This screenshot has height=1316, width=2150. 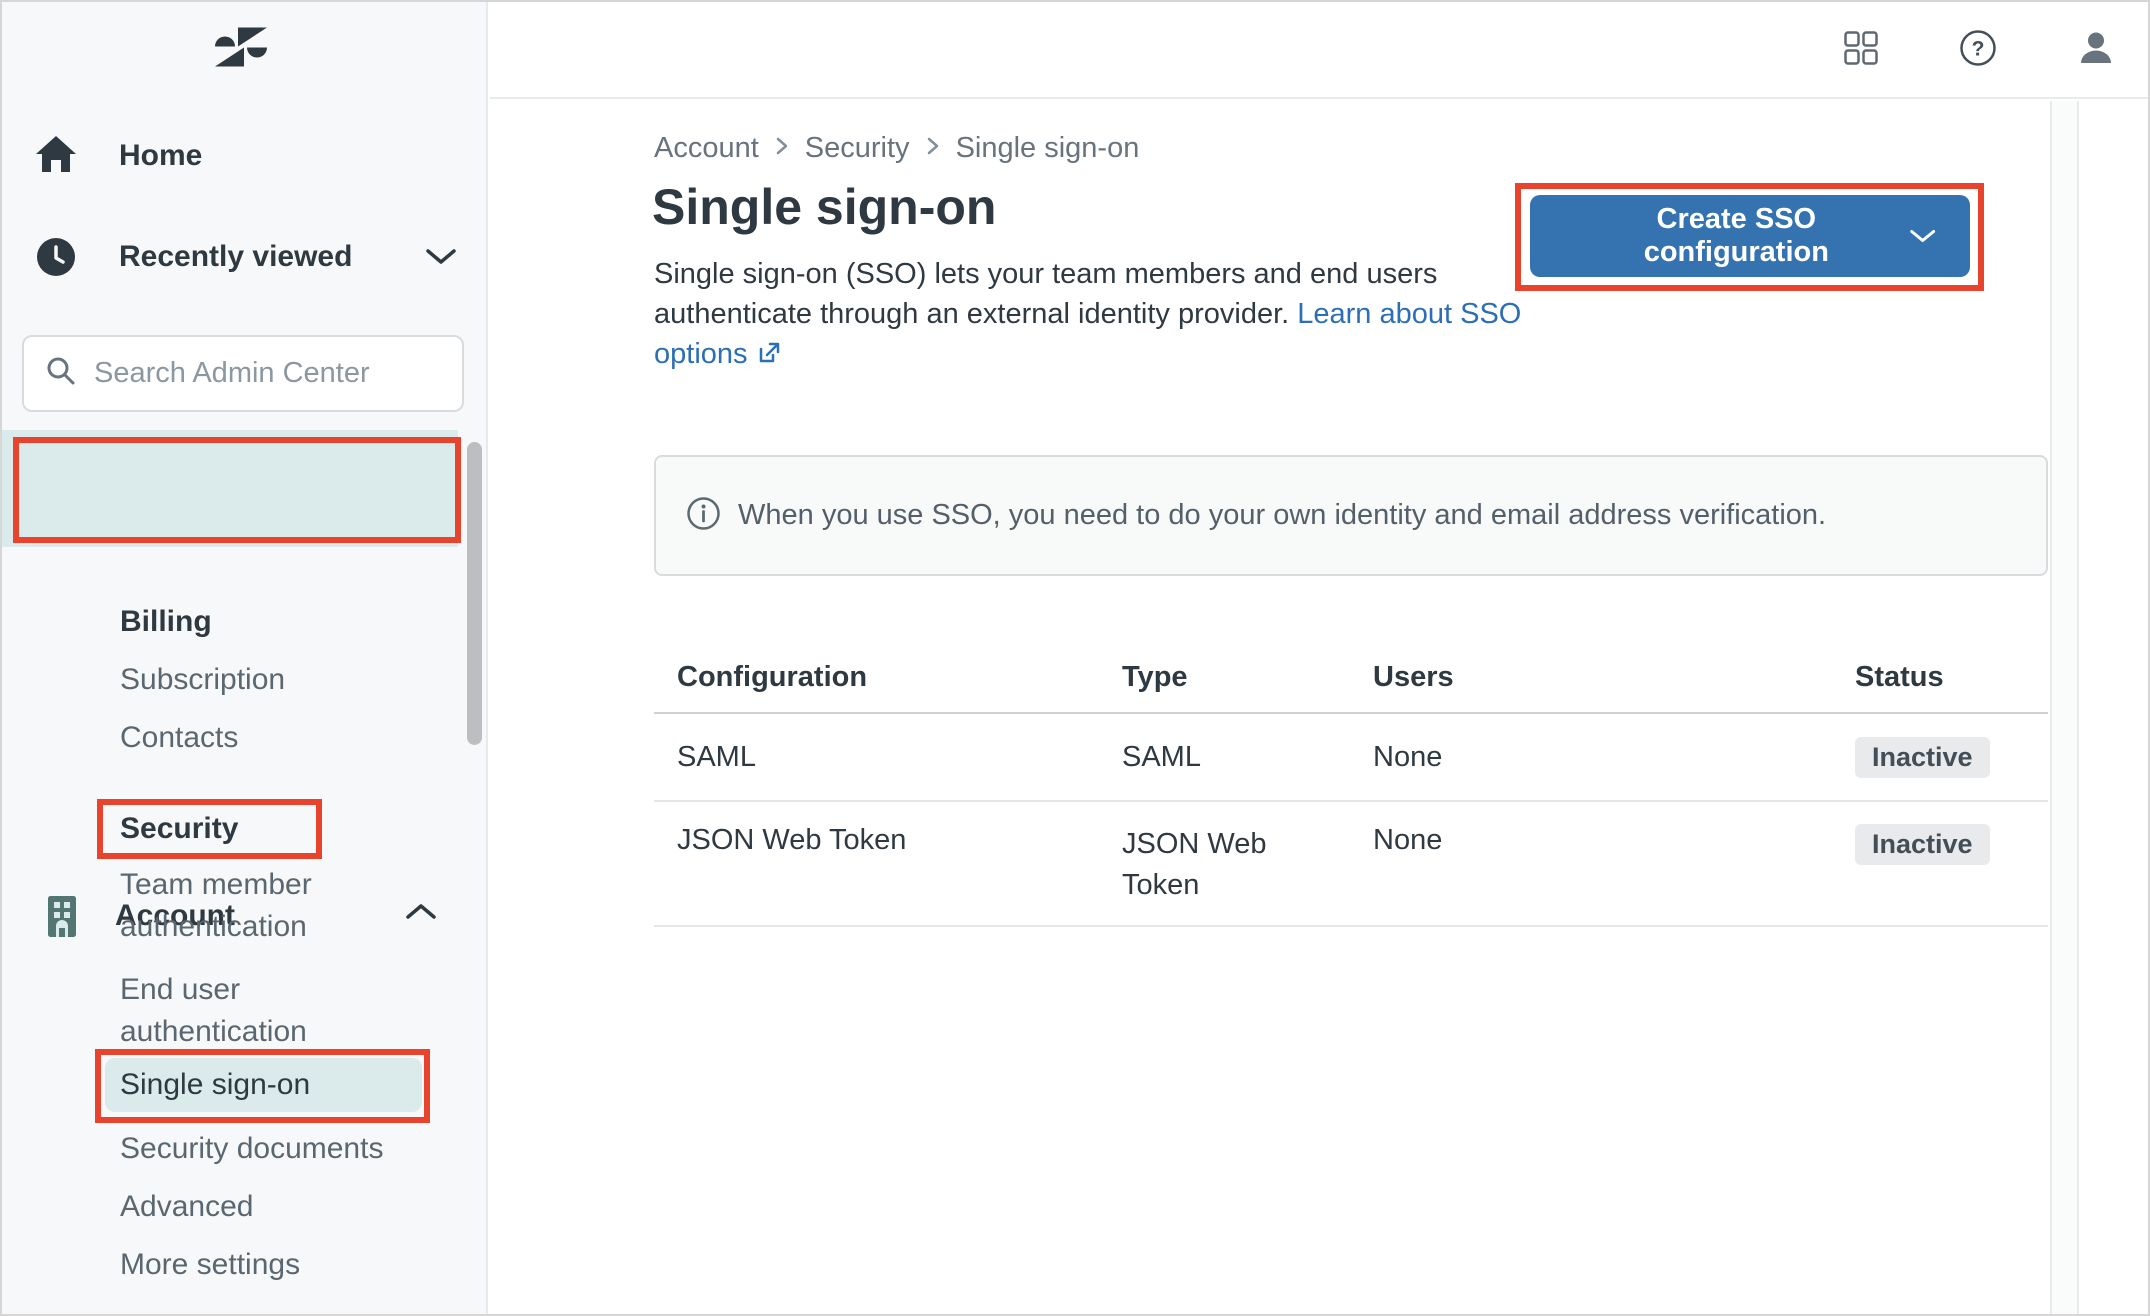 What do you see at coordinates (1351, 678) in the screenshot?
I see `table-header-row: Configuration Type Users Status` at bounding box center [1351, 678].